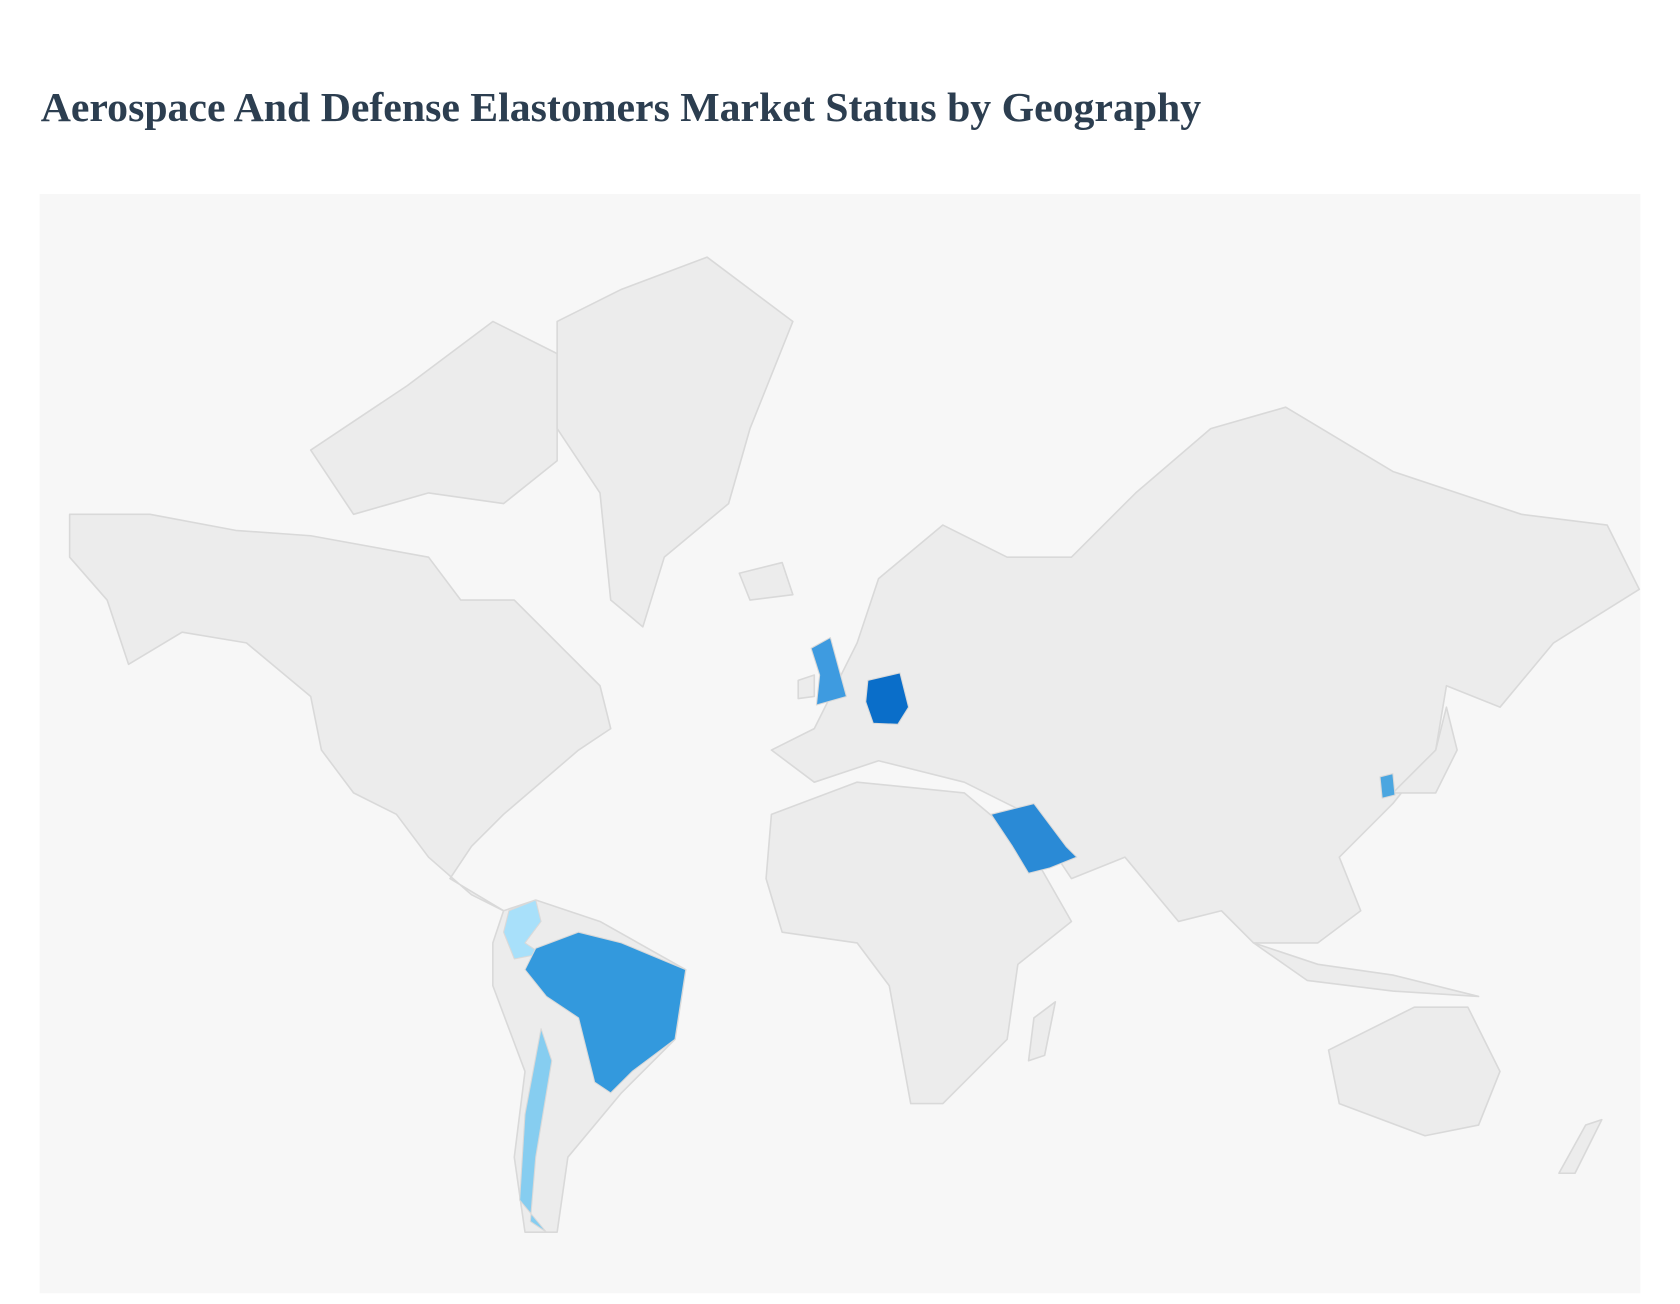 The width and height of the screenshot is (1680, 1304). I want to click on brazil, so click(605, 1012).